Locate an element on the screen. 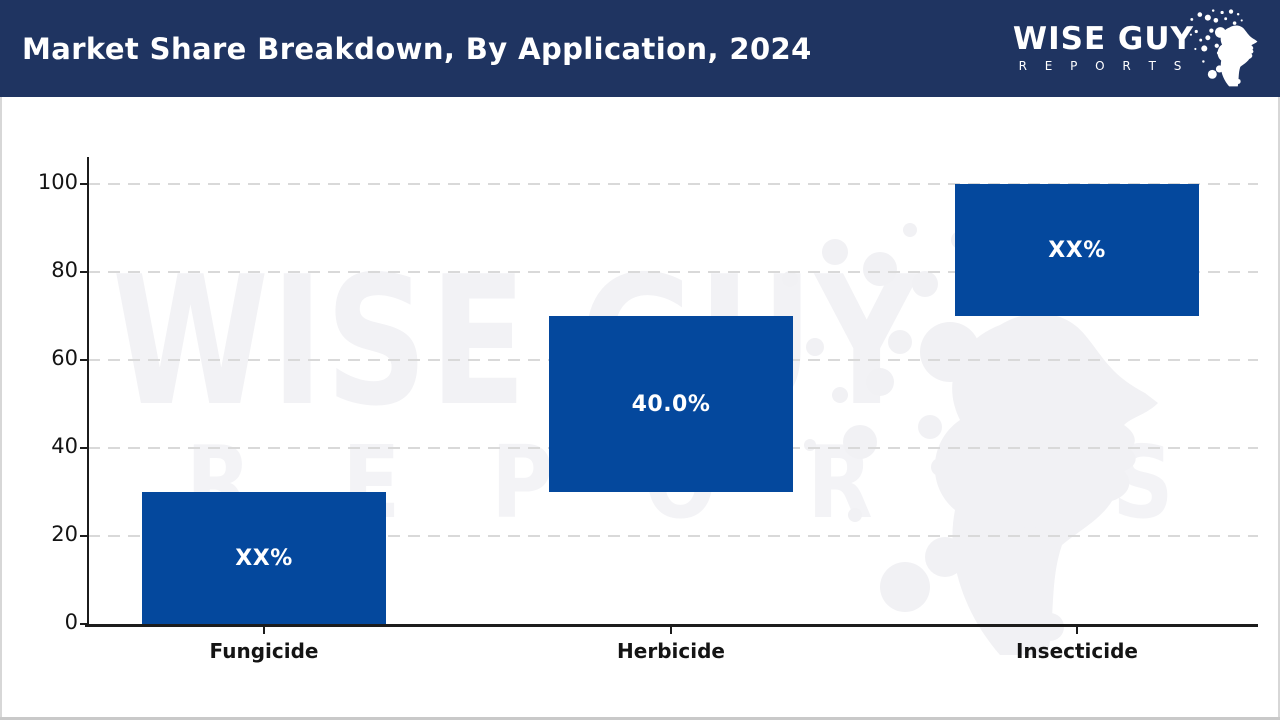 The height and width of the screenshot is (720, 1280). logo-line1: WISE GUY is located at coordinates (1103, 39).